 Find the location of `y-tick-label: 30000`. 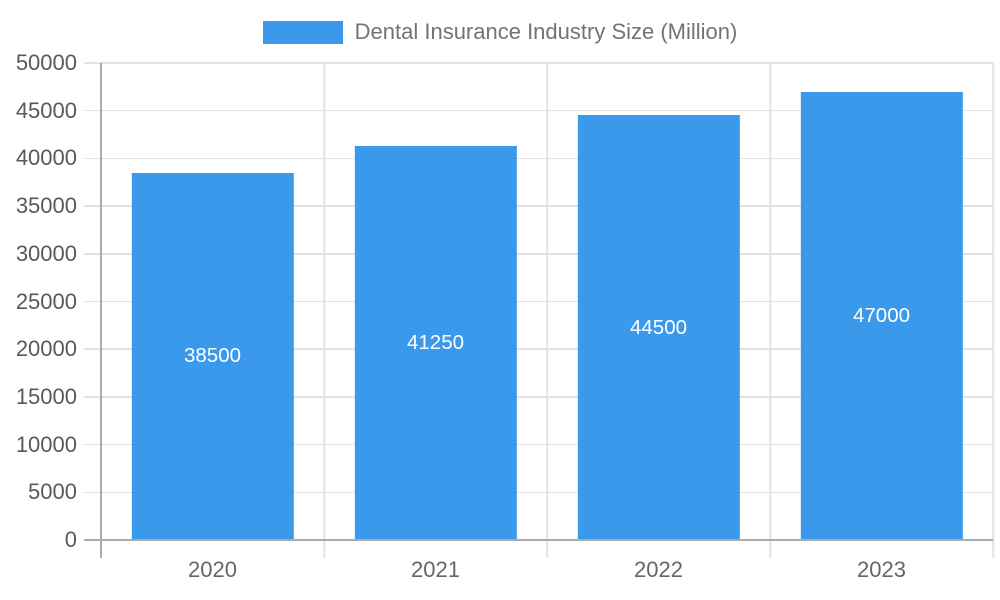

y-tick-label: 30000 is located at coordinates (46, 253).